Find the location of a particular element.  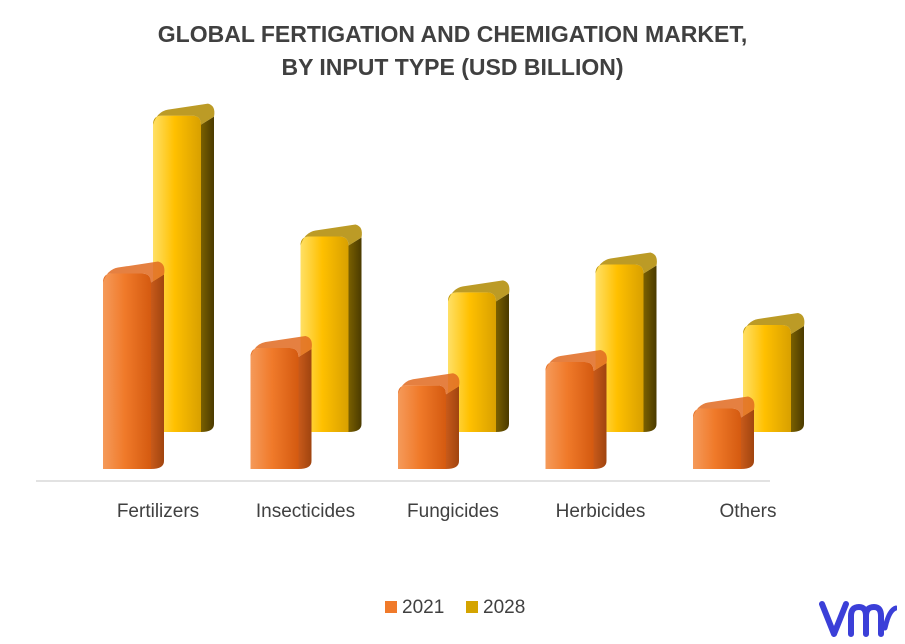

bar-2021-fungicides is located at coordinates (429, 421).